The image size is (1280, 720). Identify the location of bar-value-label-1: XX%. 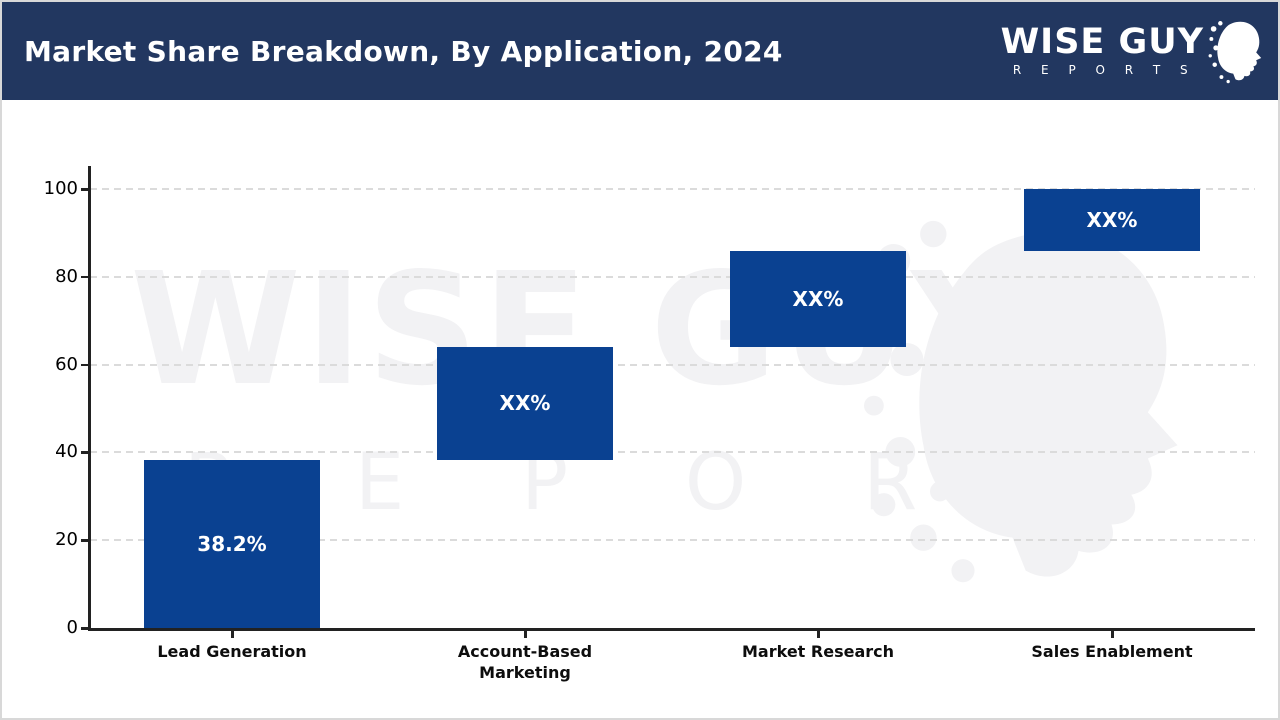
(525, 403).